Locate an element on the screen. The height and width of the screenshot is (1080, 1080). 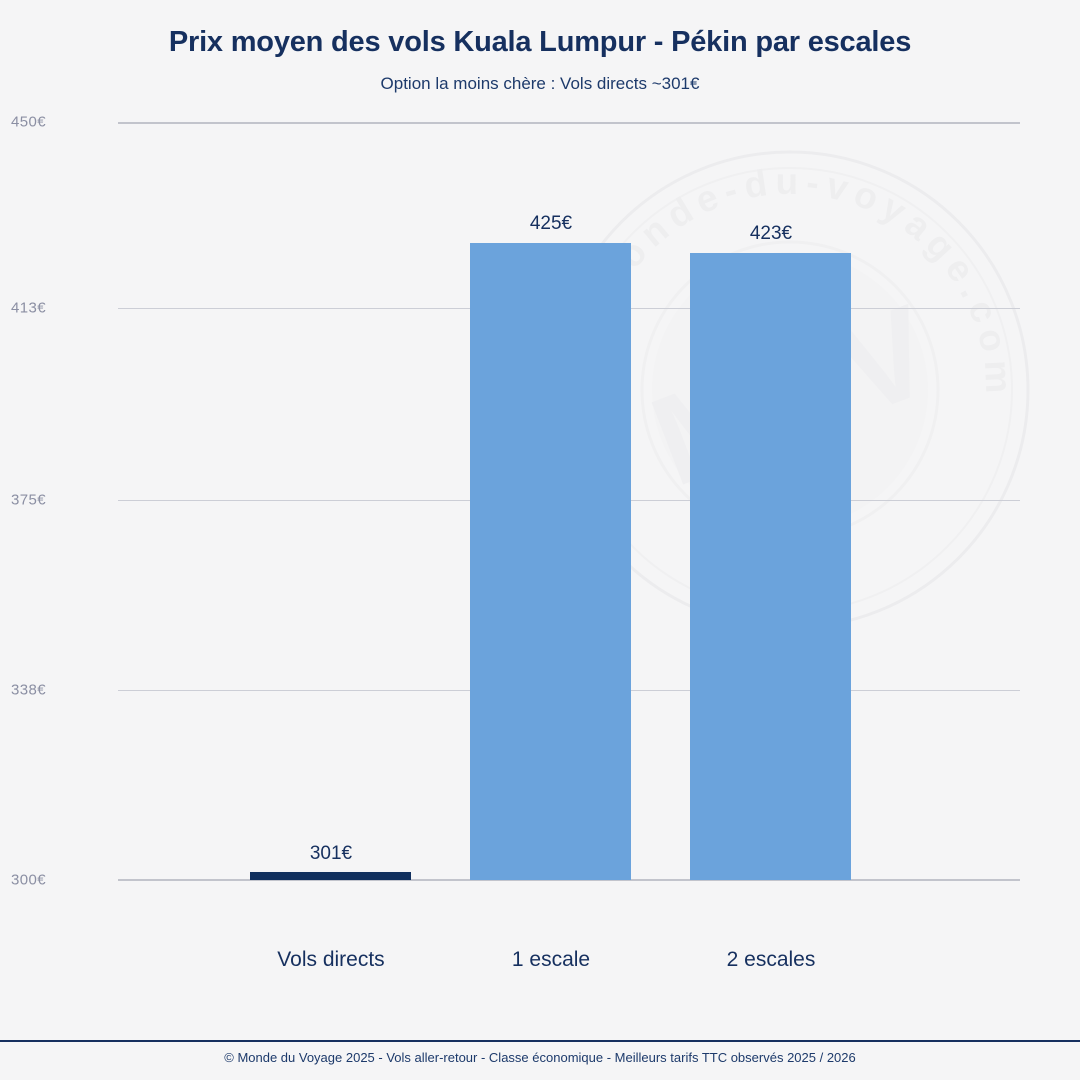
category-label-2-escales: 2 escales is located at coordinates (771, 959).